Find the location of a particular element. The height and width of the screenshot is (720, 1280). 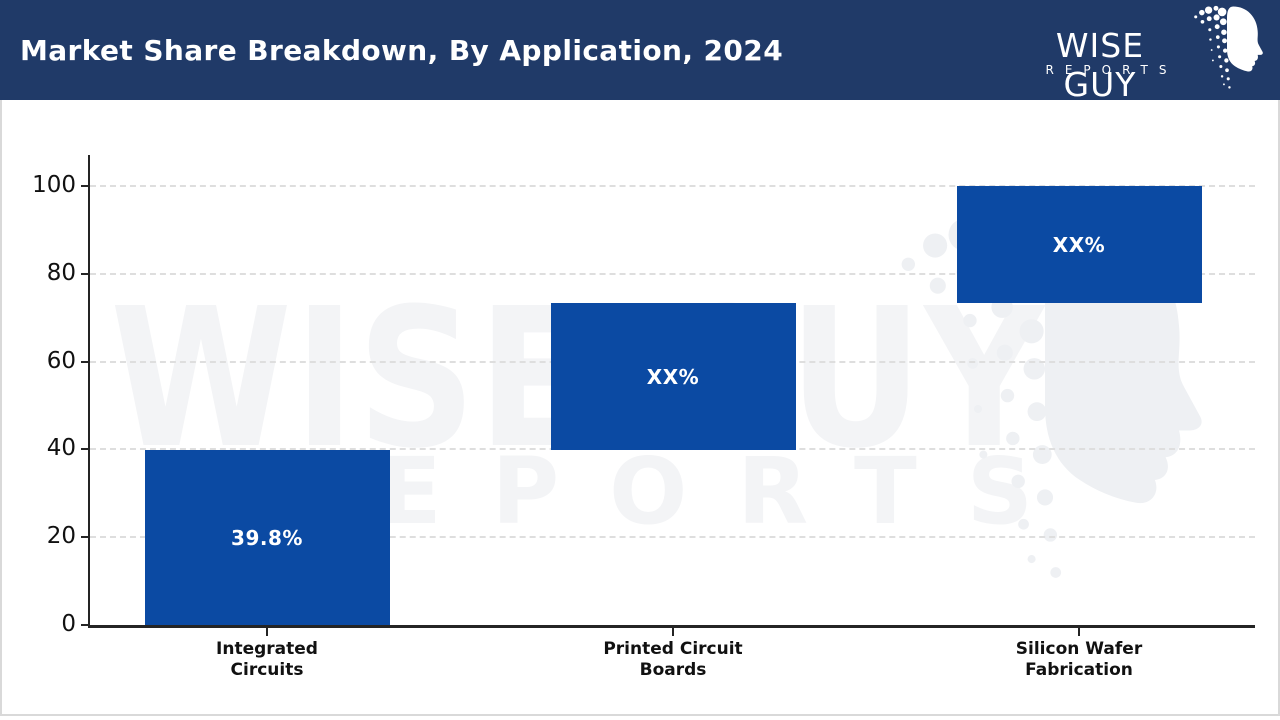

logo: WISE GUY REPORTS is located at coordinates (1142, 52).